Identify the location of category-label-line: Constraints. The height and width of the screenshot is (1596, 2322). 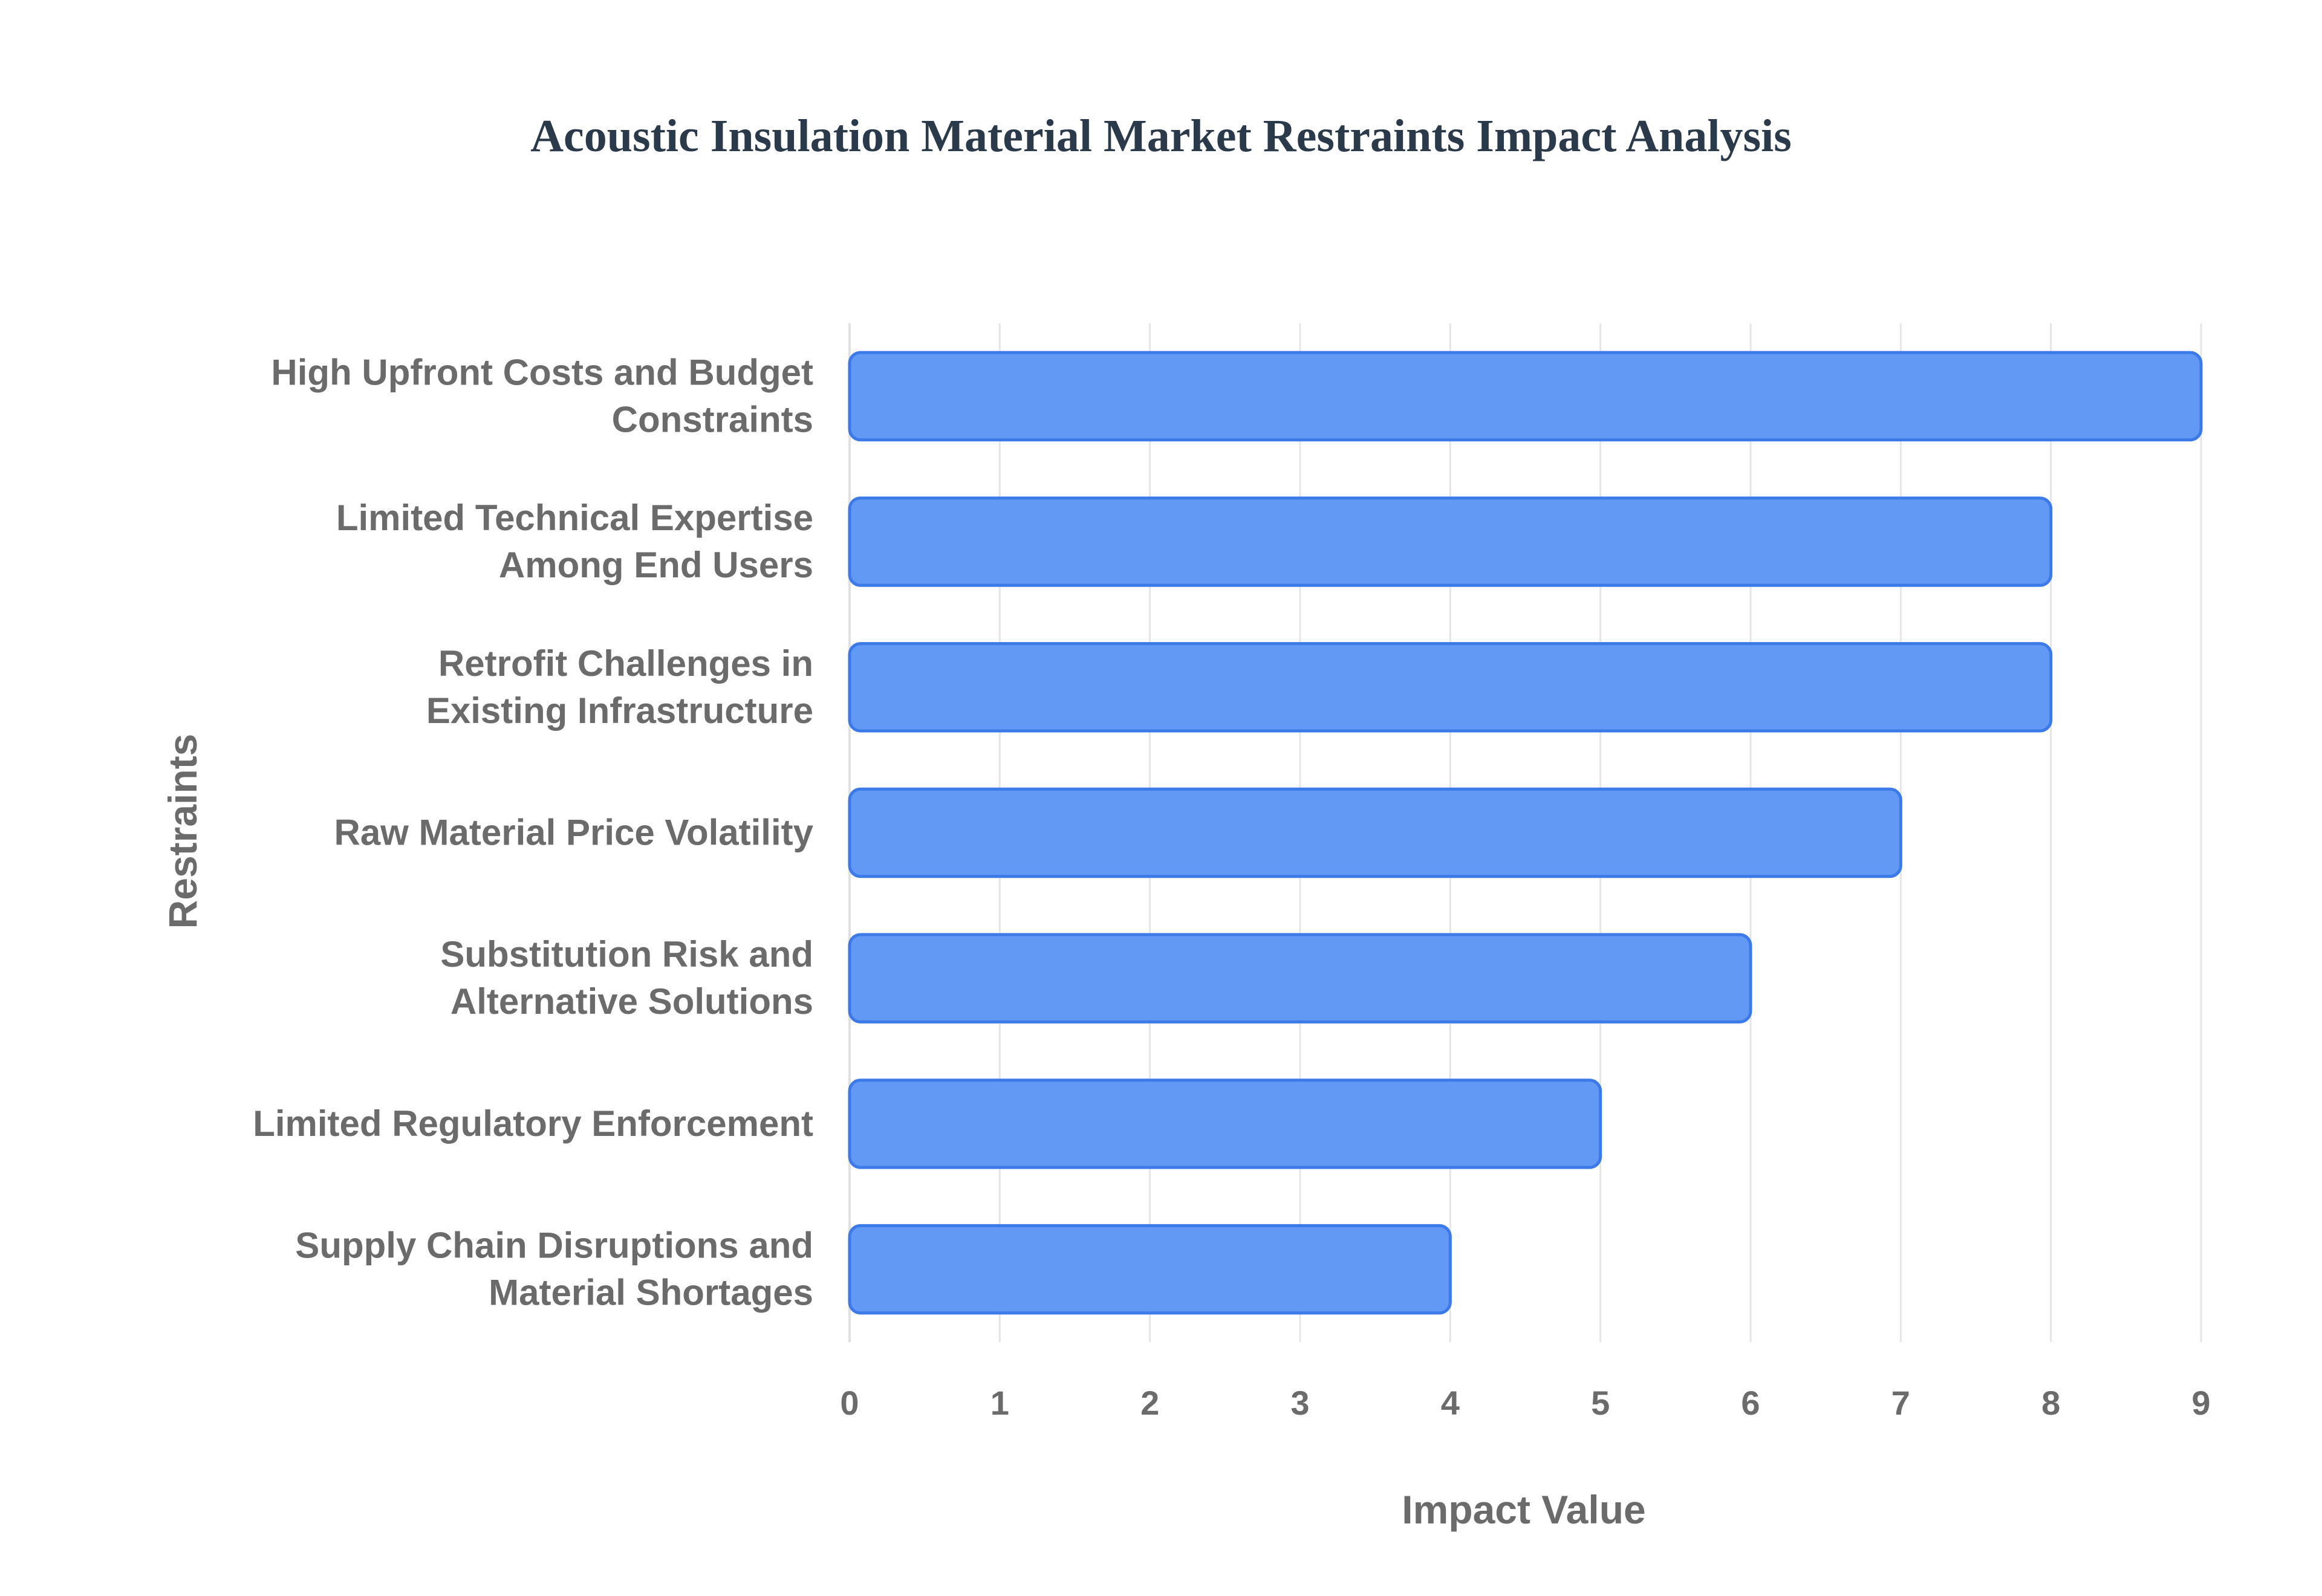
(712, 419).